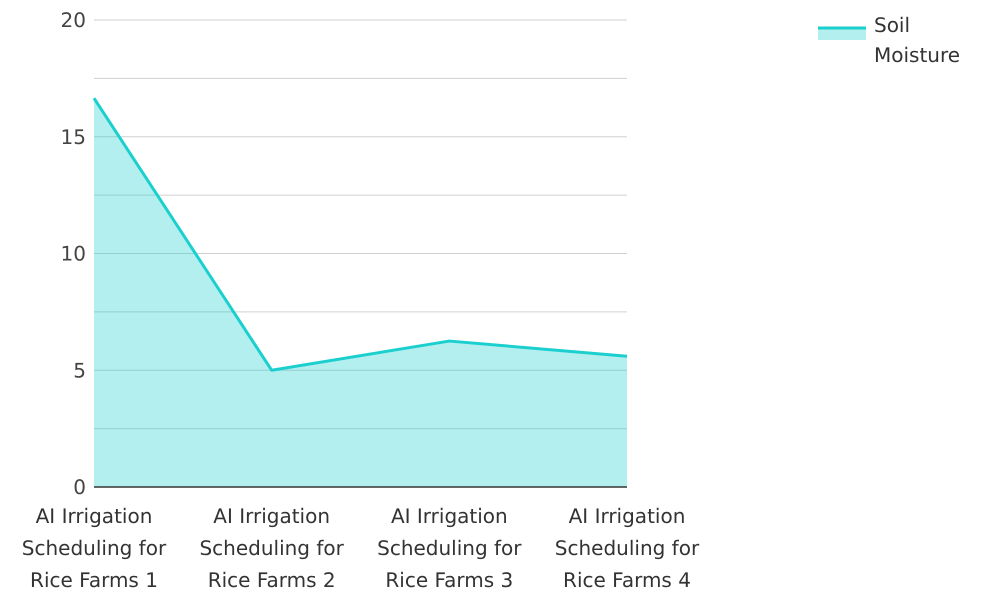 The width and height of the screenshot is (986, 591). Describe the element at coordinates (94, 547) in the screenshot. I see `x-tick-label: AI Irrigation Scheduling for Rice Farms 1` at that location.